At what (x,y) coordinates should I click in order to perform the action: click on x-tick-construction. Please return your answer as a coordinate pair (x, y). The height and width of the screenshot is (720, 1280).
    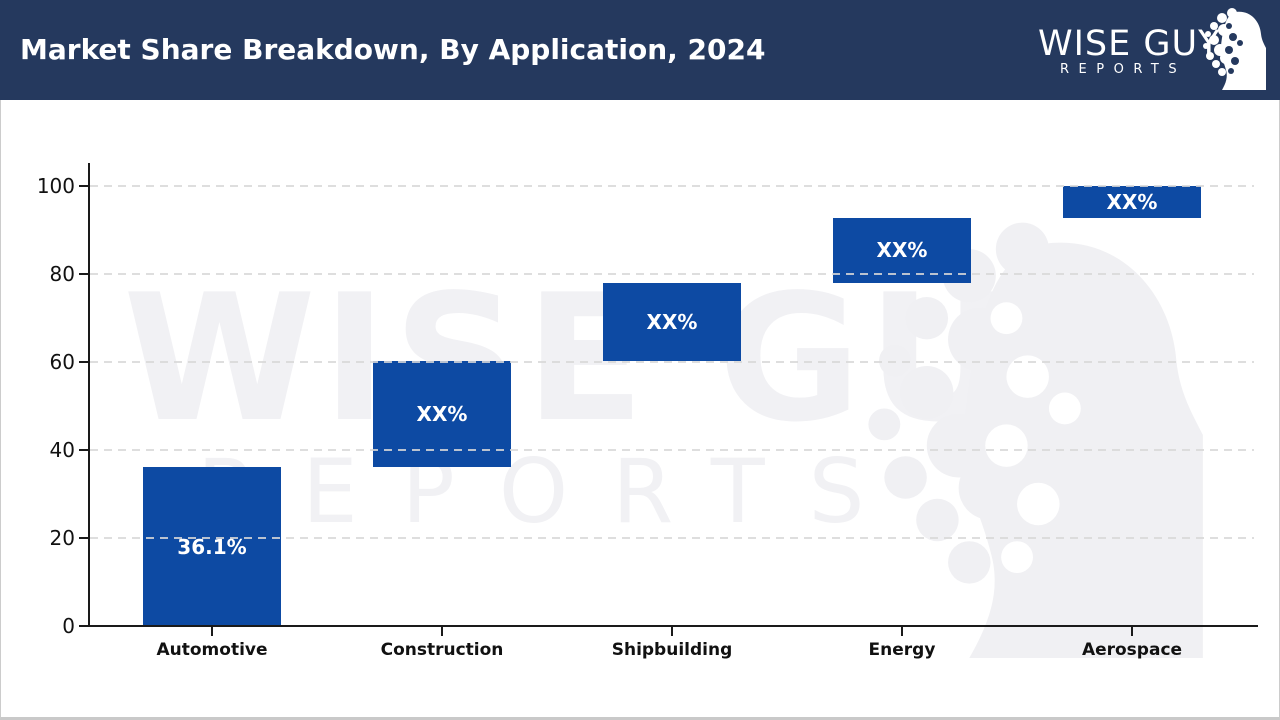
    Looking at the image, I should click on (442, 631).